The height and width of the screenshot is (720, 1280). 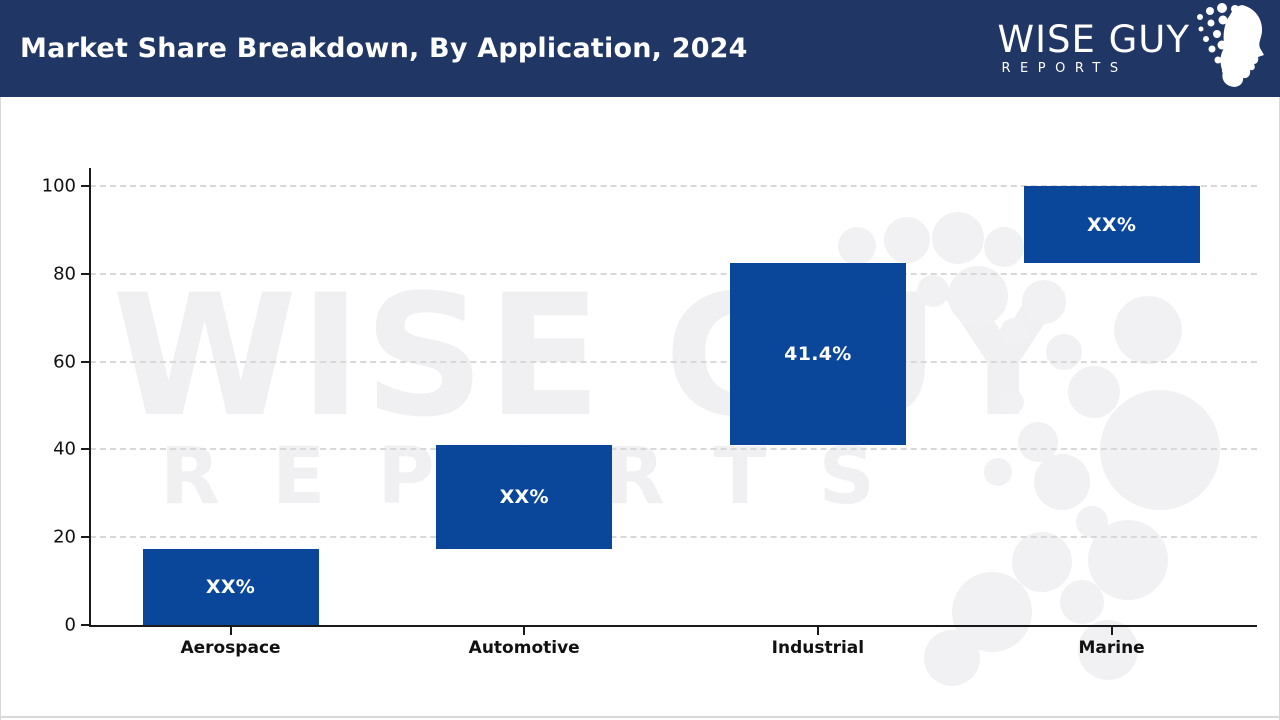 I want to click on x-category-label-automotive: Automotive, so click(x=524, y=648).